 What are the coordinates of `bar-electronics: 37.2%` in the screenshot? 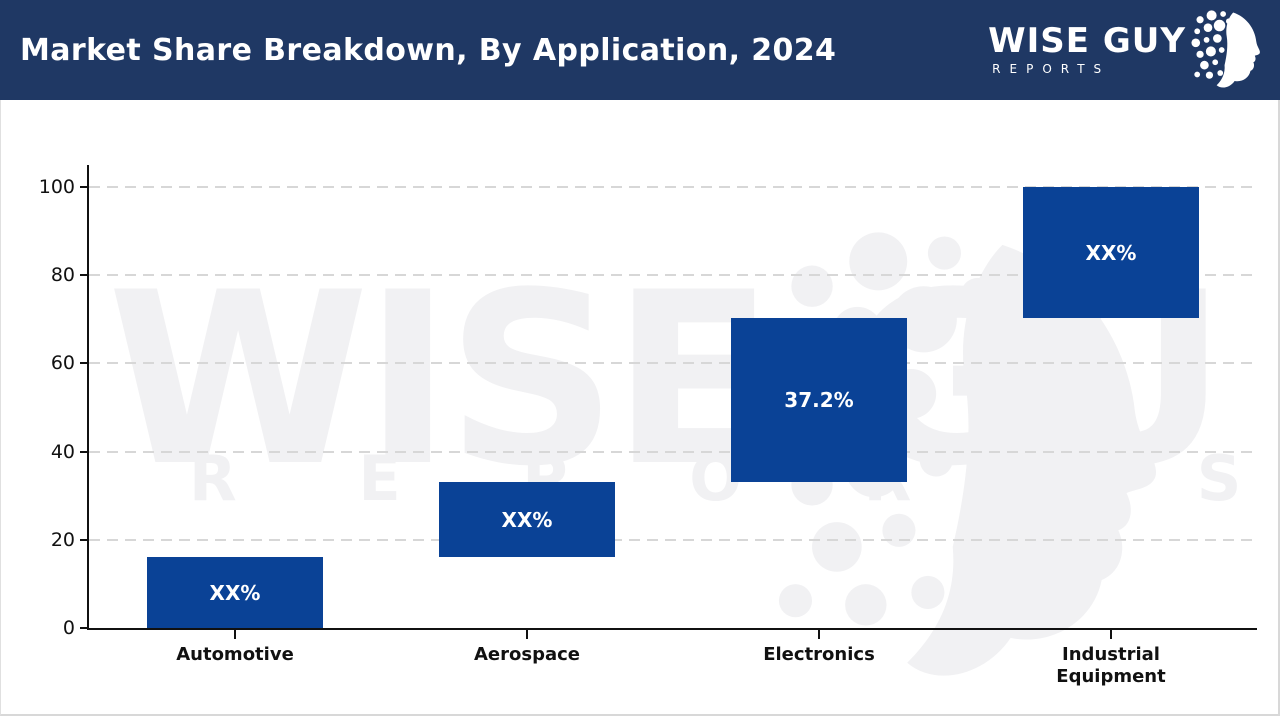 It's located at (819, 400).